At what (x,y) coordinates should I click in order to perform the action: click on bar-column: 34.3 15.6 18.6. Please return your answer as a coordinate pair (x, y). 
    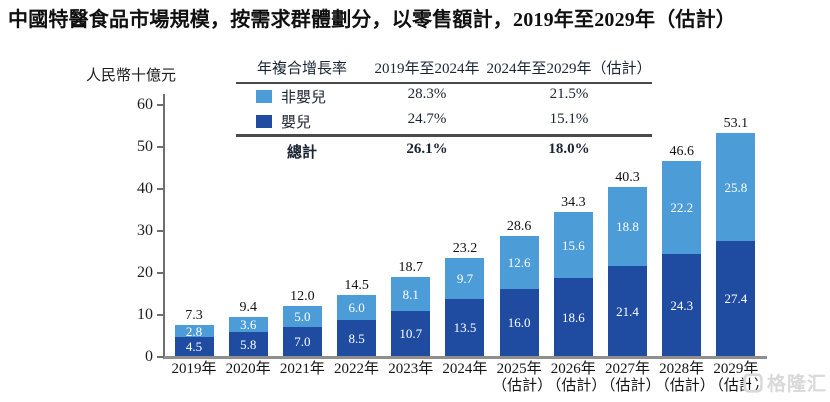
    Looking at the image, I should click on (573, 275).